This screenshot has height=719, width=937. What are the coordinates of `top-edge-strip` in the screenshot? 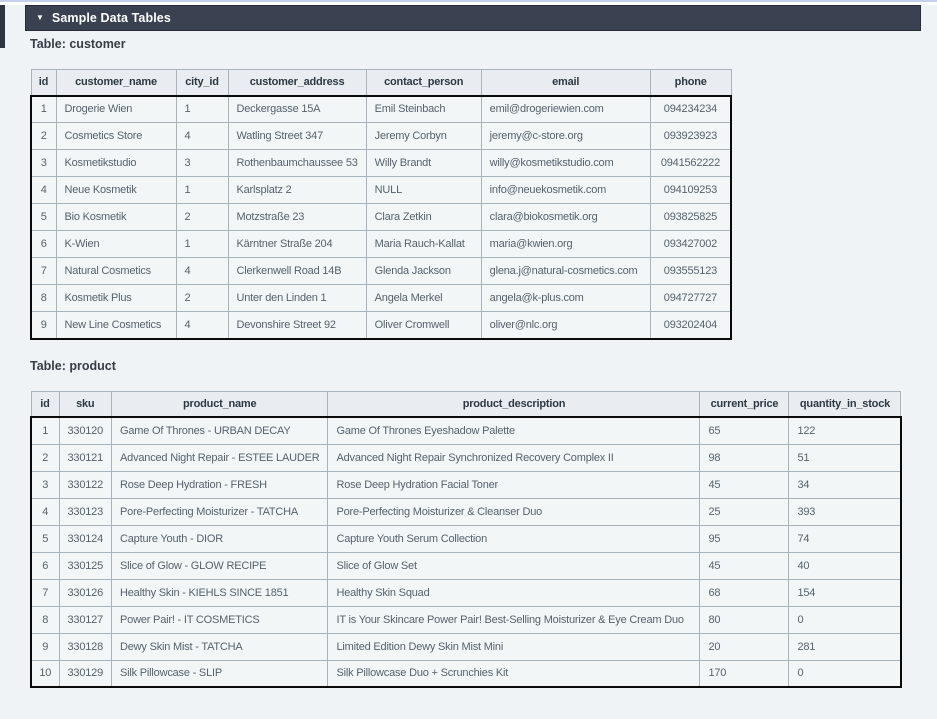 It's located at (468, 2).